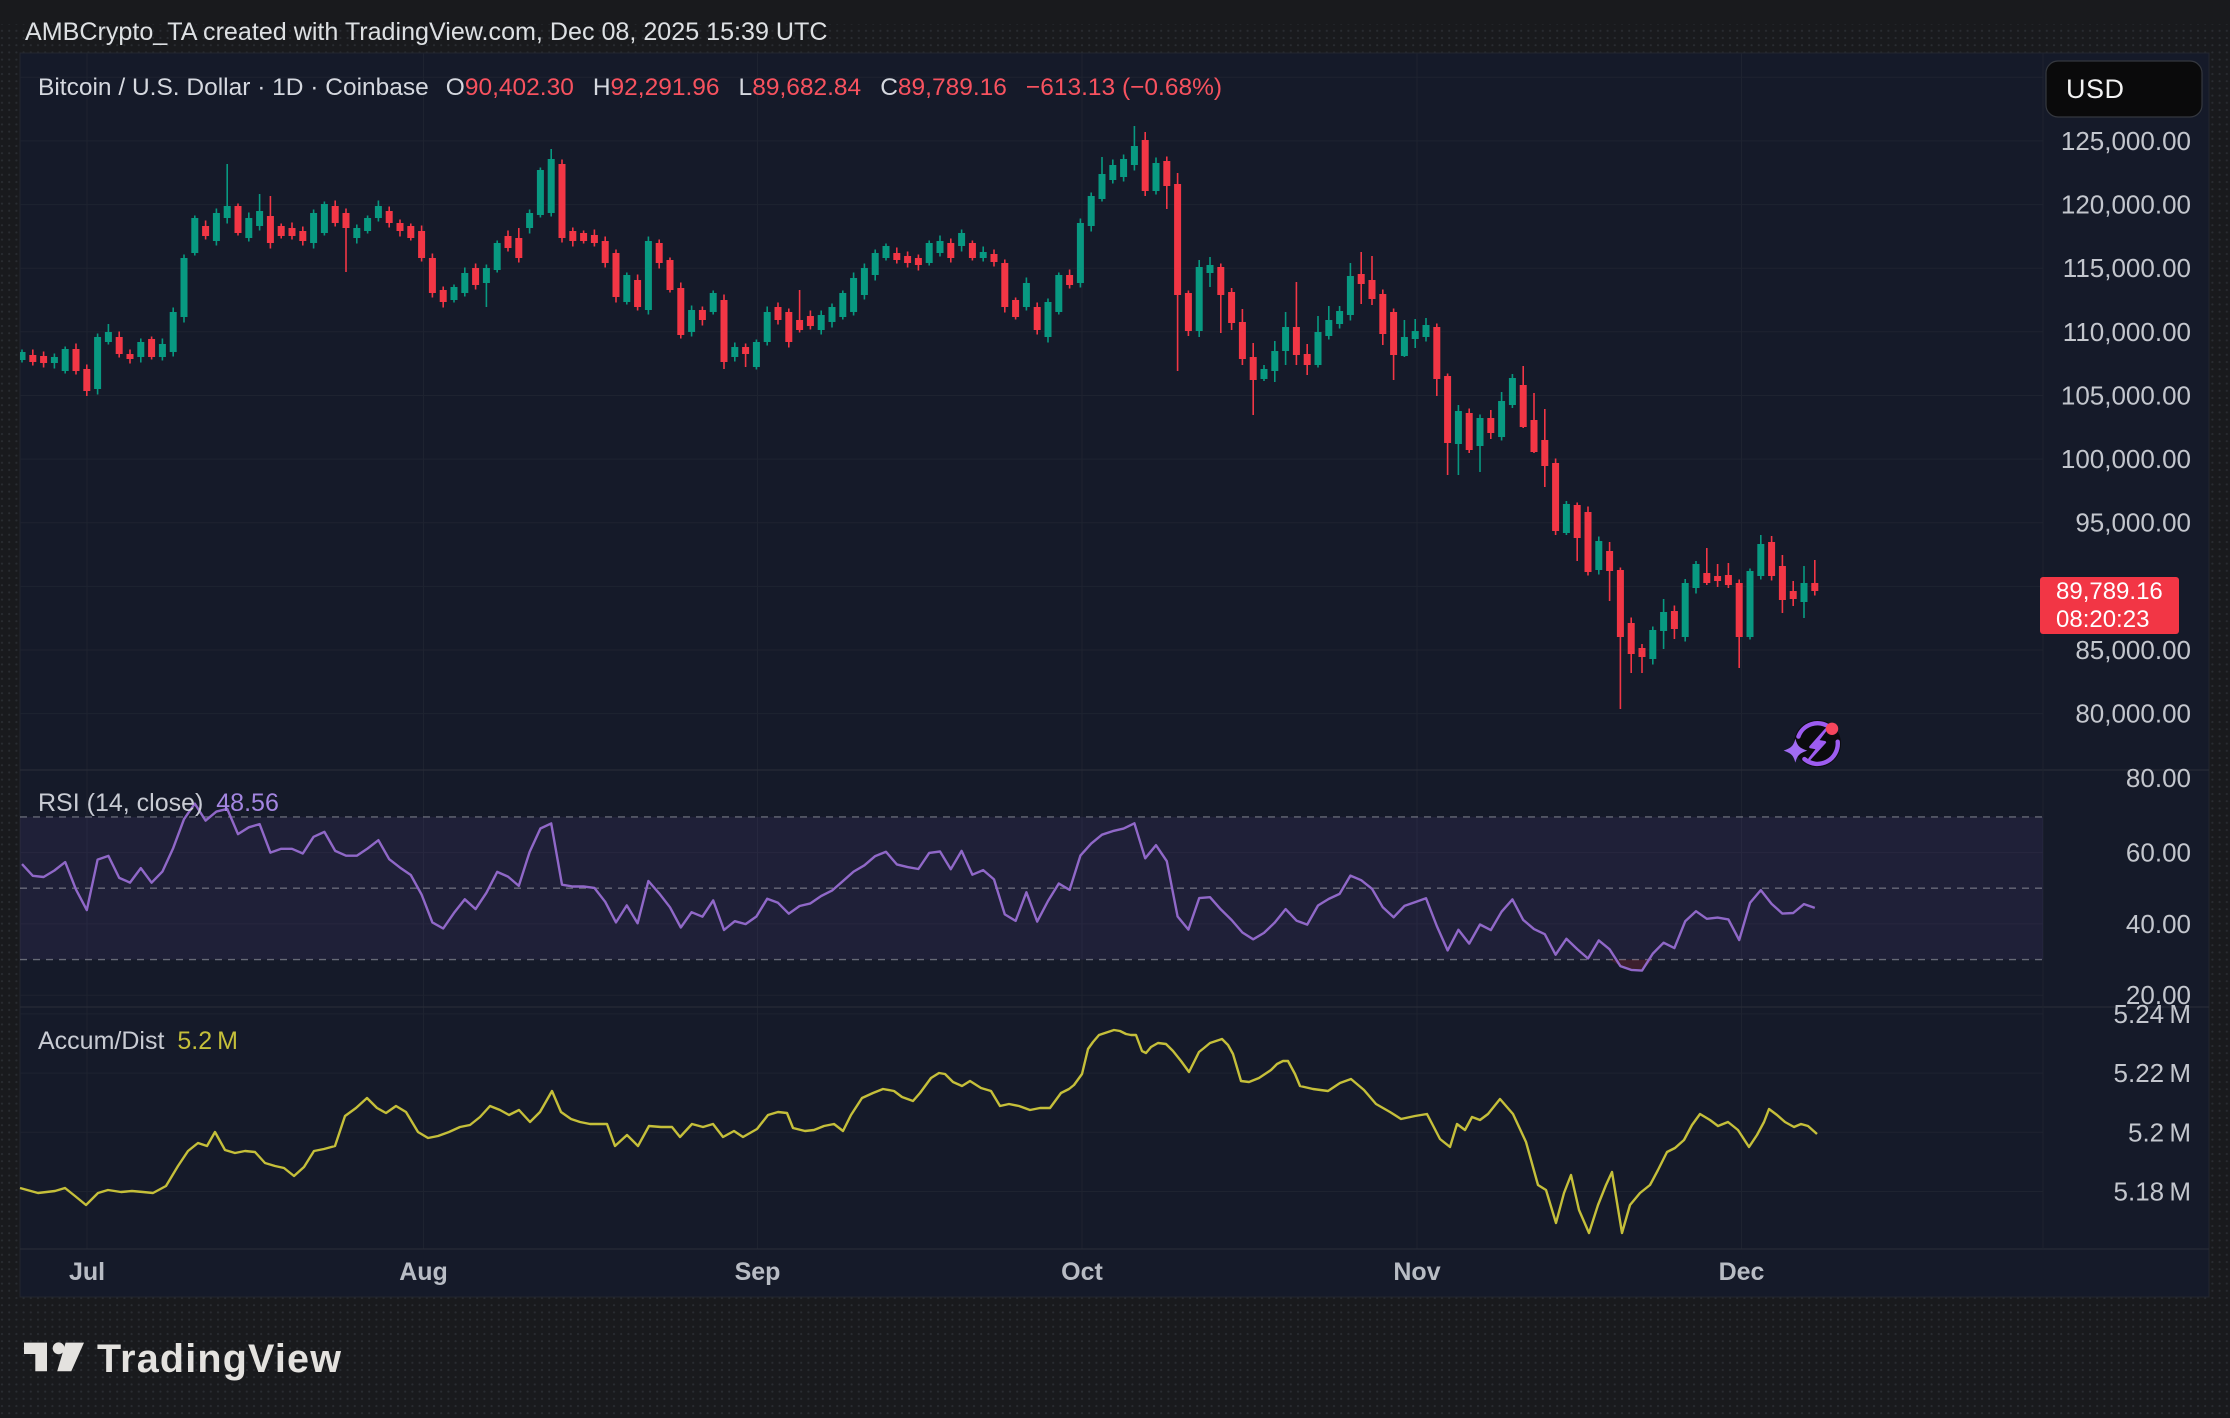 Image resolution: width=2230 pixels, height=1418 pixels. What do you see at coordinates (2126, 205) in the screenshot?
I see `svg-text: 120,000.00` at bounding box center [2126, 205].